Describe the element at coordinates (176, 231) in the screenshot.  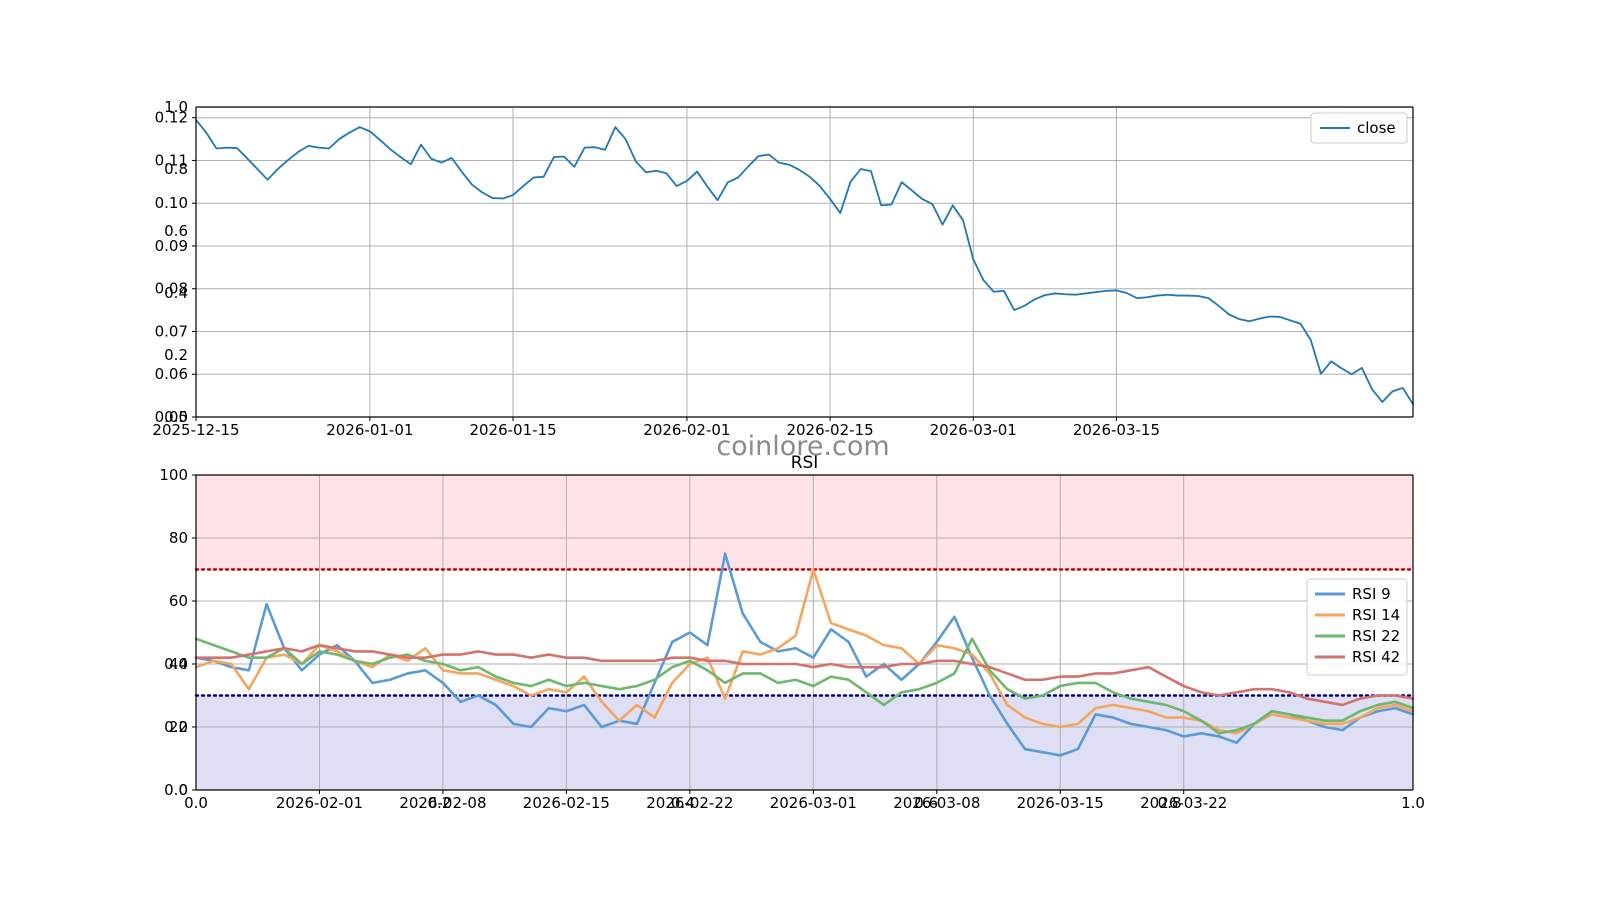
I see `price-ytick-overlay-label: 0.6` at that location.